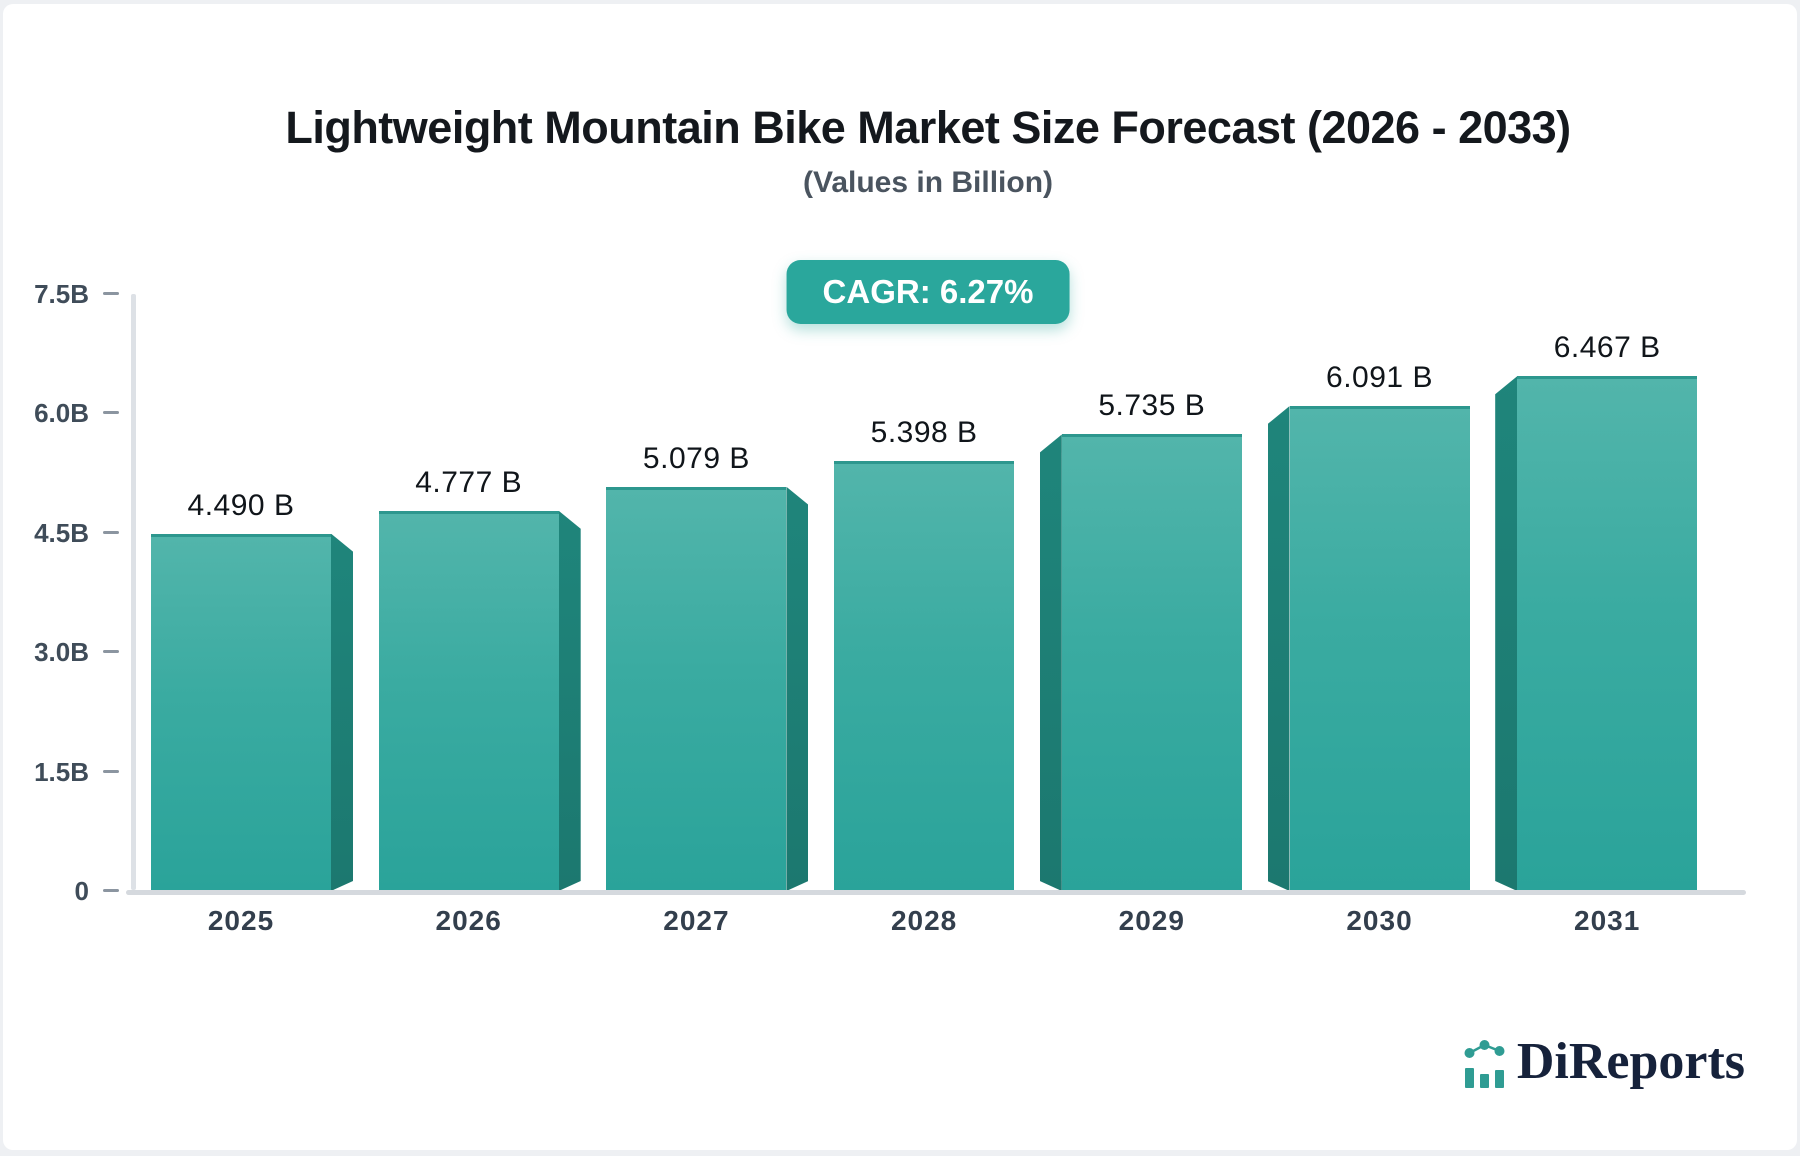 Image resolution: width=1800 pixels, height=1156 pixels. I want to click on bar-value-label-2029: 5.735 B, so click(1152, 406).